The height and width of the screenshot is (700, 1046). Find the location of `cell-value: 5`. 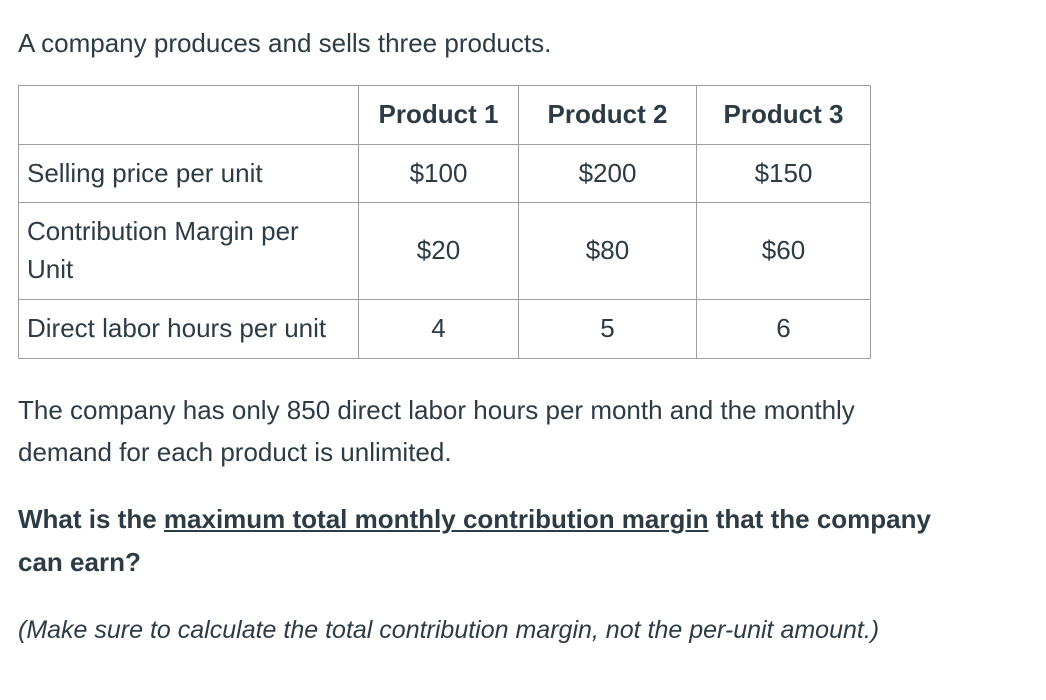

cell-value: 5 is located at coordinates (607, 328).